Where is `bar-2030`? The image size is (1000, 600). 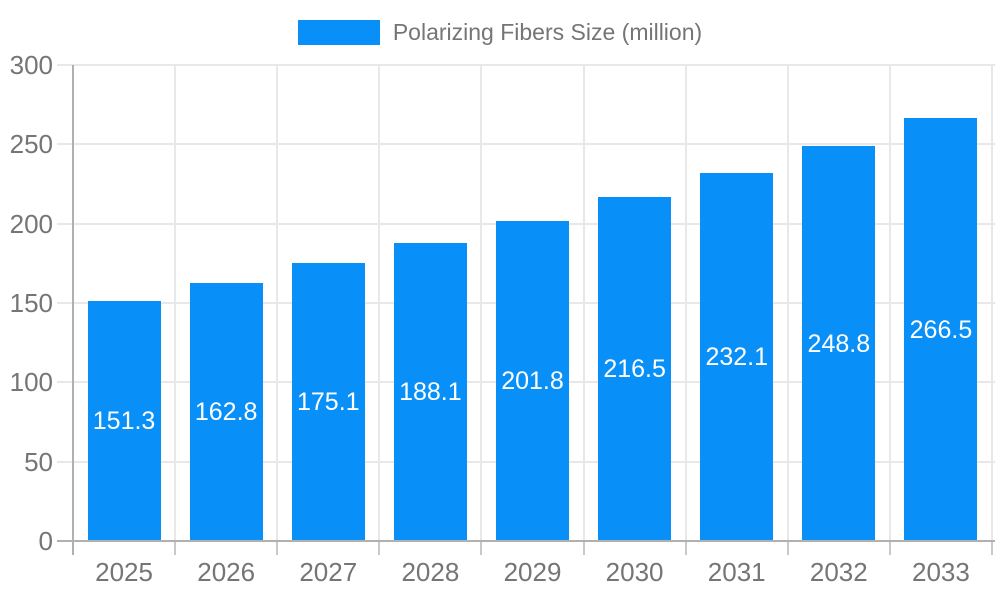 bar-2030 is located at coordinates (635, 369).